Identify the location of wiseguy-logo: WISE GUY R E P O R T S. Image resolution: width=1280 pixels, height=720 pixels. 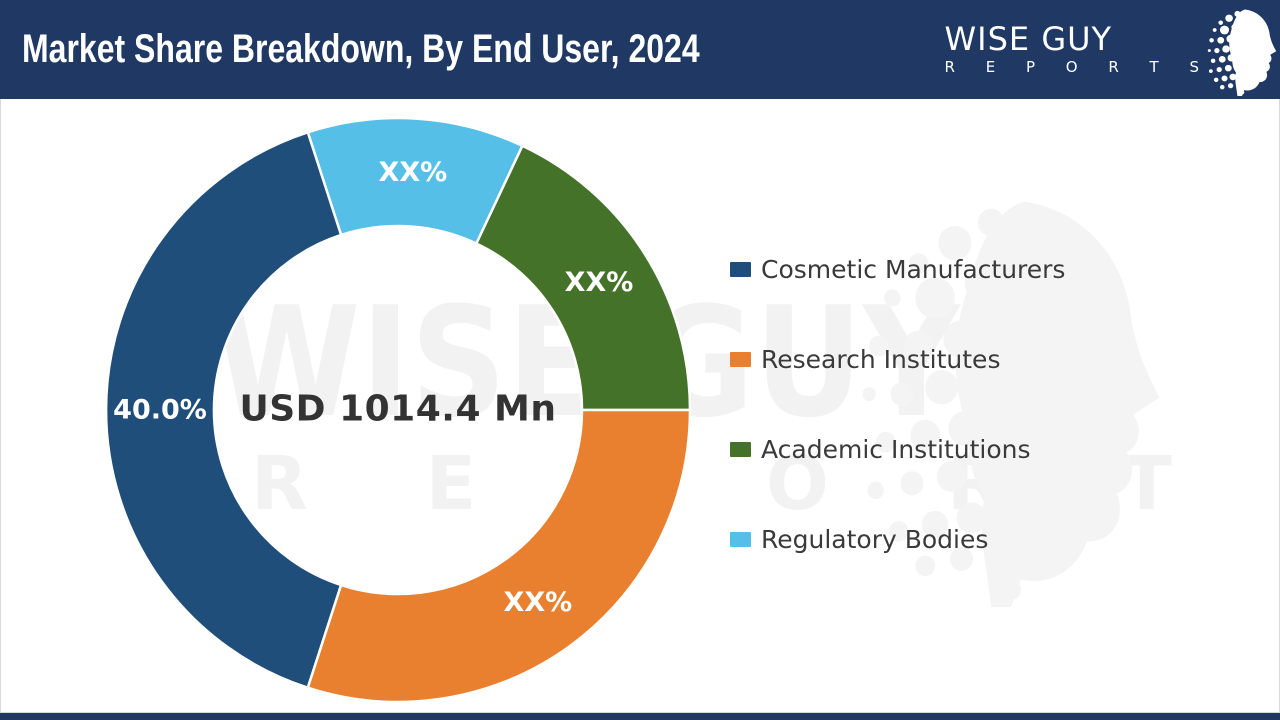
(1112, 49).